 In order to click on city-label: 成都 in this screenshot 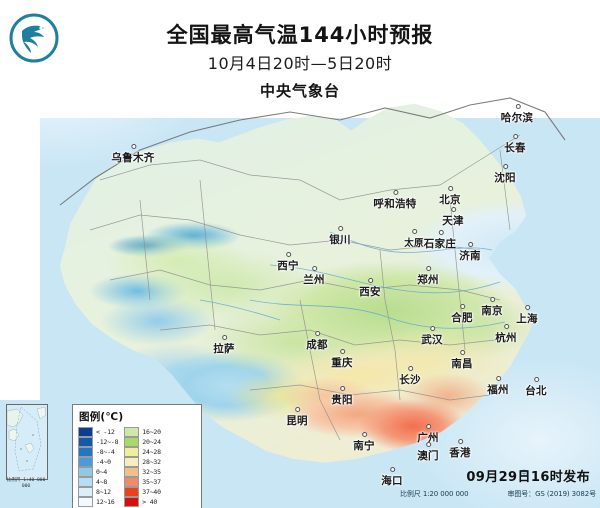, I will do `click(317, 341)`.